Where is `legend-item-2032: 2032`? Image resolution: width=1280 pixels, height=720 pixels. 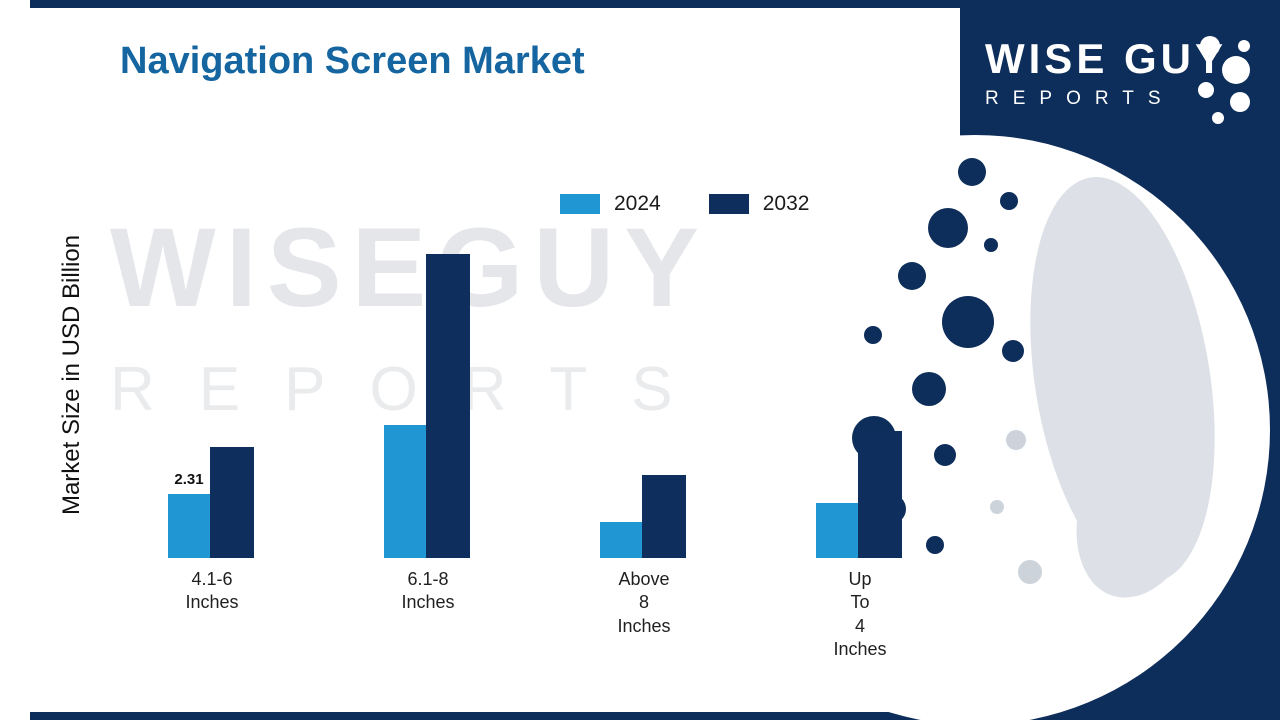 legend-item-2032: 2032 is located at coordinates (759, 204).